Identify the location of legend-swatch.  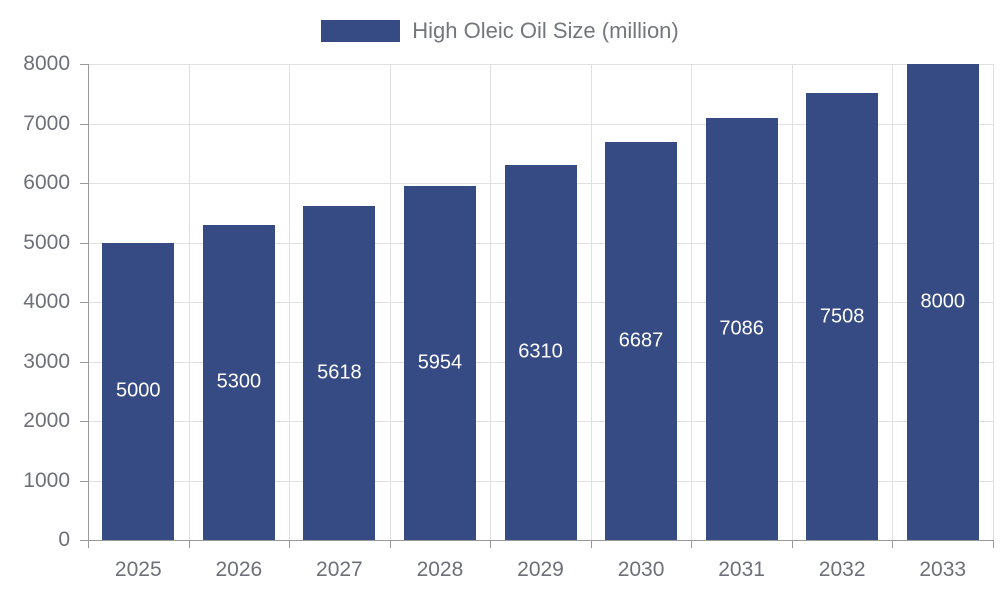
(361, 31).